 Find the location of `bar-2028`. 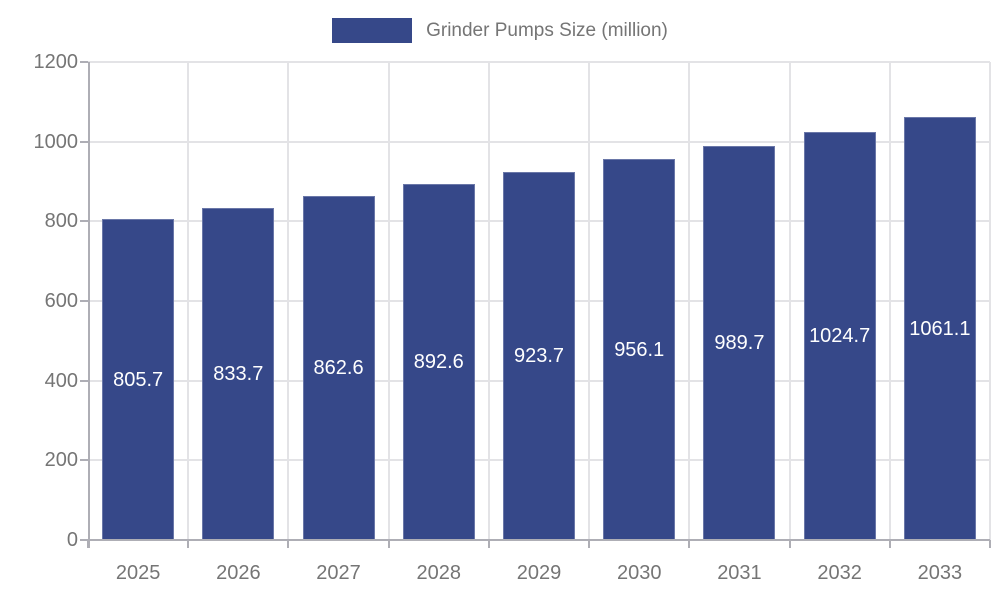

bar-2028 is located at coordinates (438, 362).